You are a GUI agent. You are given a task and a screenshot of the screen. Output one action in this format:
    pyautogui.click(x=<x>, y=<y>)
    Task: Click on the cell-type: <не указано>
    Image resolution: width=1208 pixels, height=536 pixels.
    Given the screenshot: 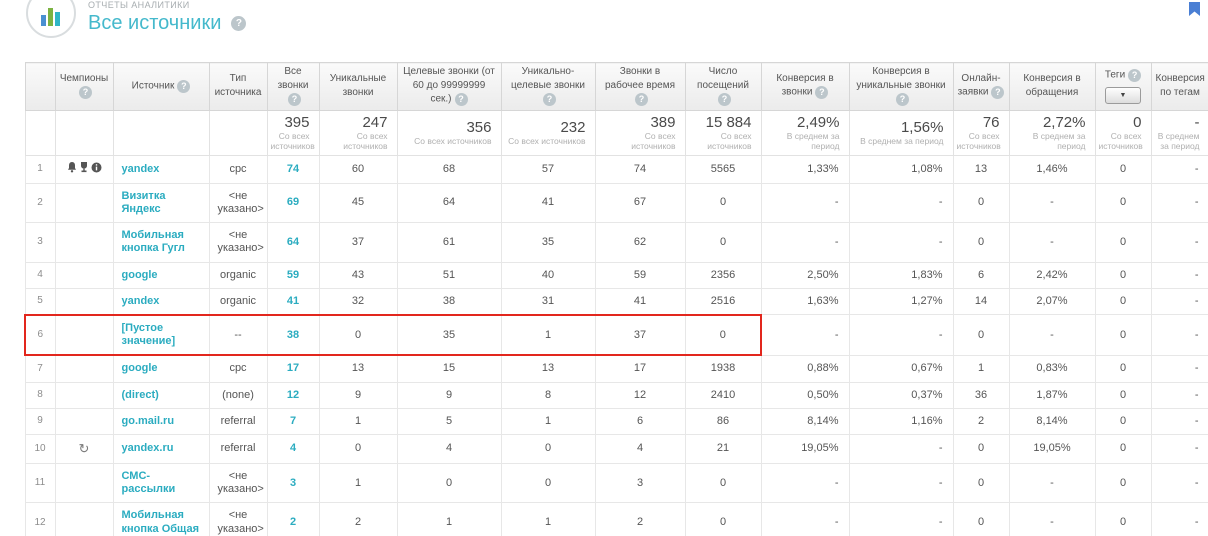 What is the action you would take?
    pyautogui.click(x=238, y=483)
    